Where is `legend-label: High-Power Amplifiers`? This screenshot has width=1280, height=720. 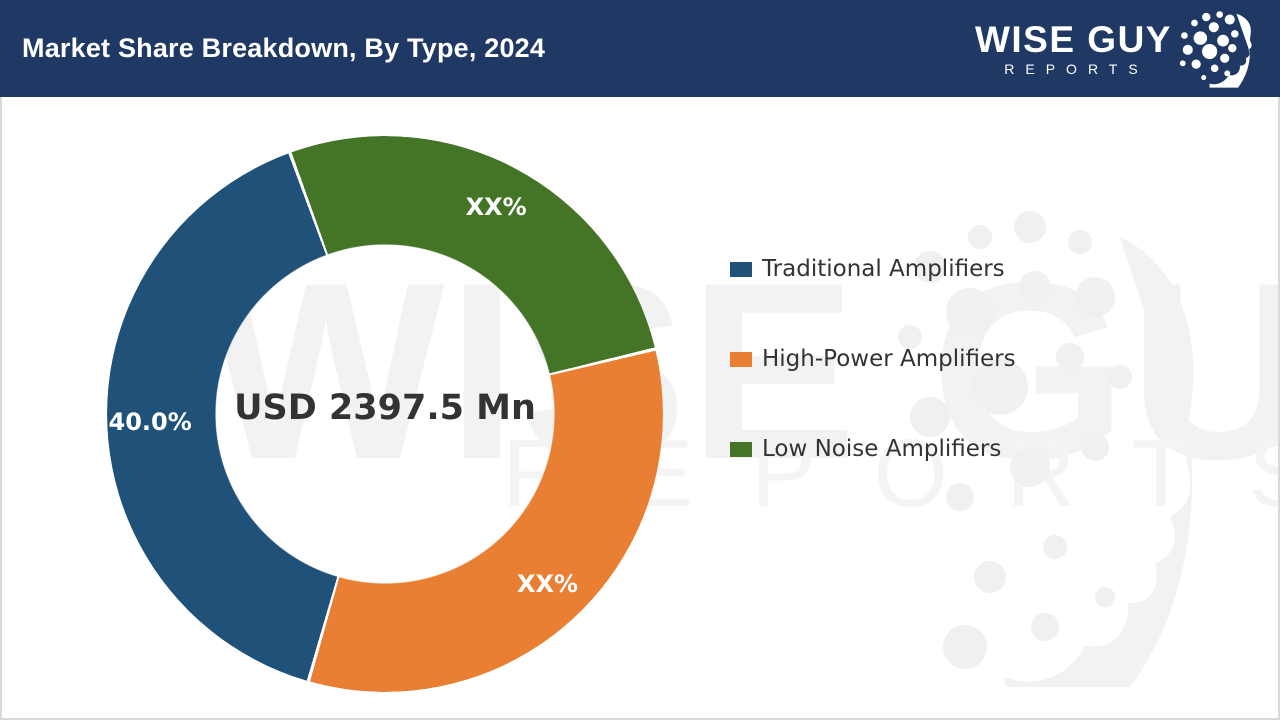 legend-label: High-Power Amplifiers is located at coordinates (889, 359).